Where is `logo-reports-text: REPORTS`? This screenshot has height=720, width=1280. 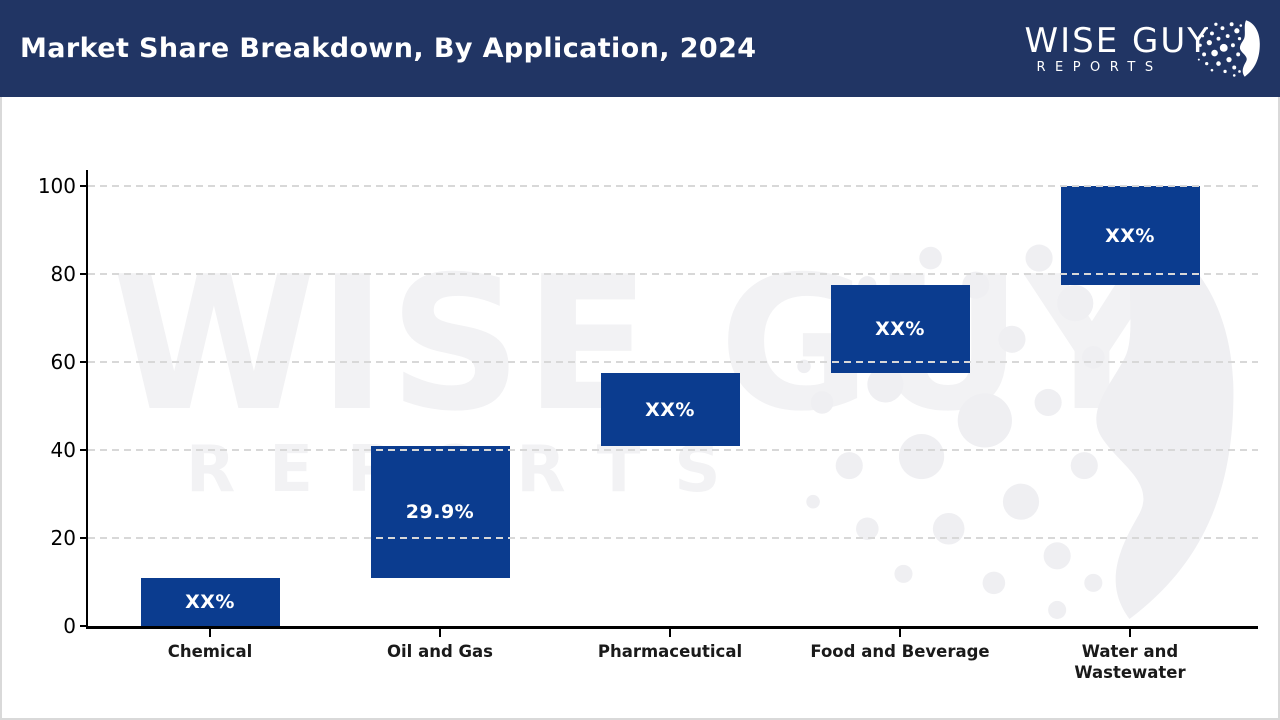 logo-reports-text: REPORTS is located at coordinates (1099, 67).